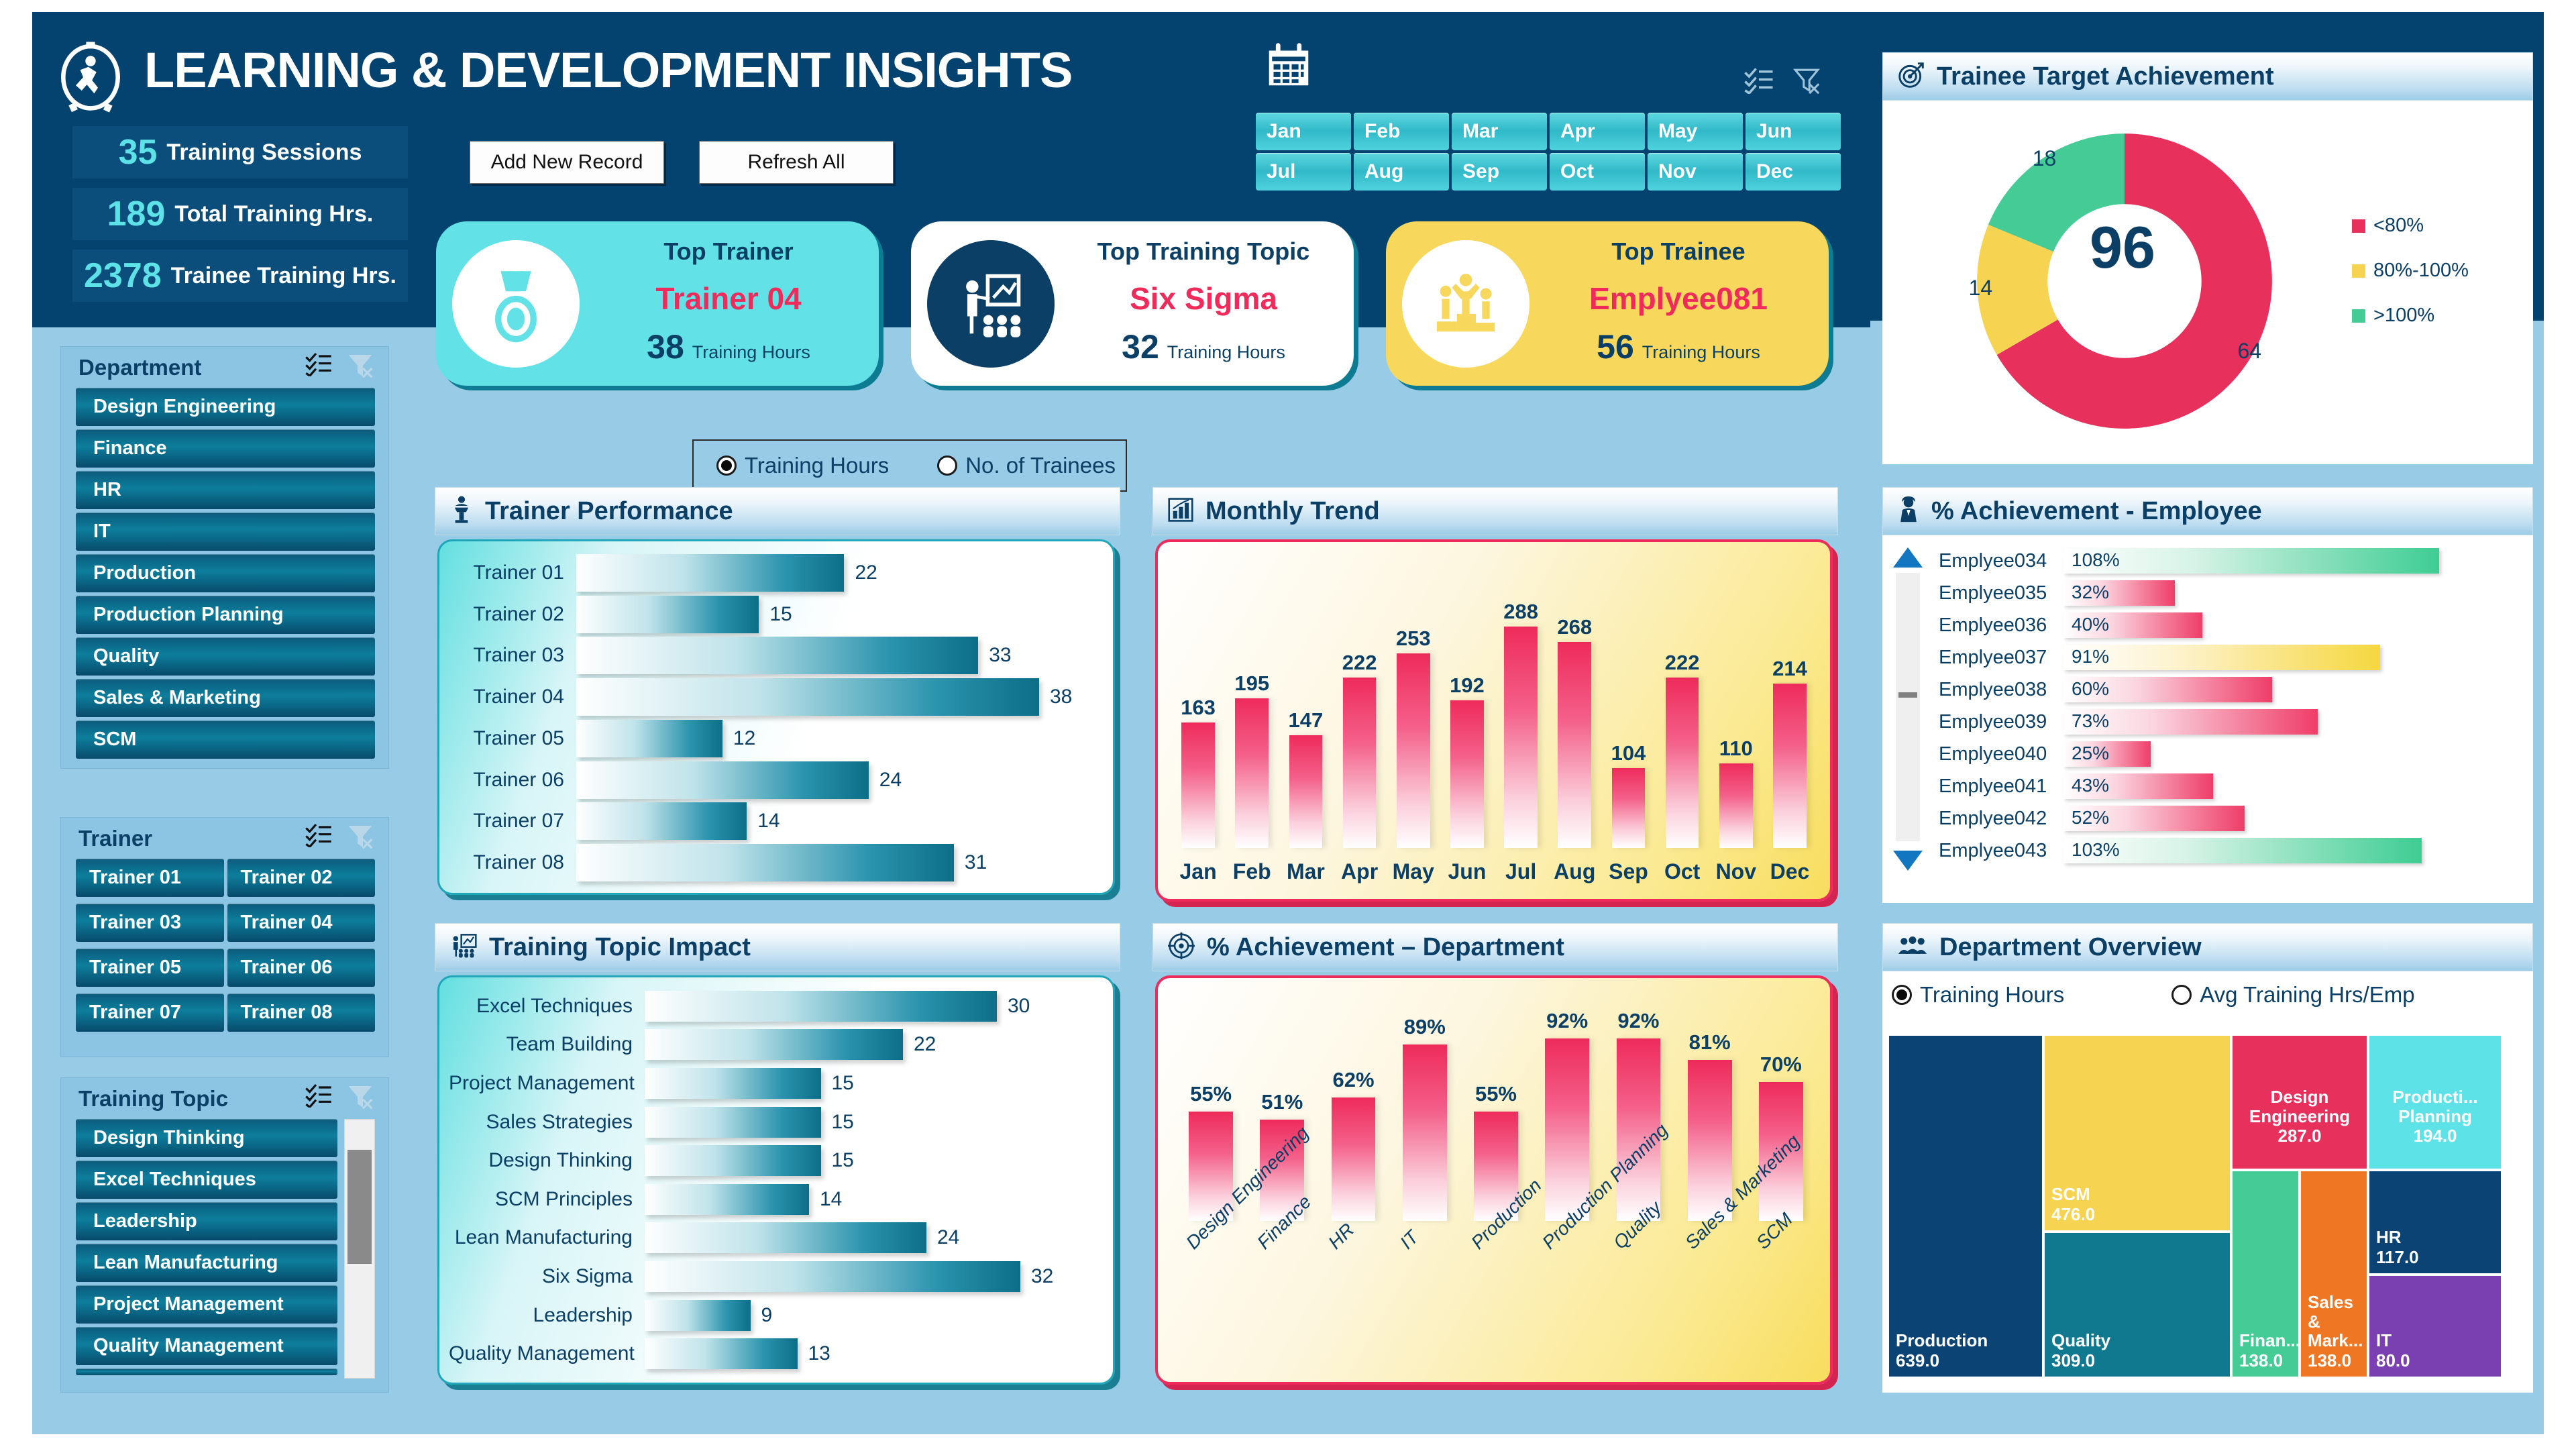 The width and height of the screenshot is (2576, 1449). What do you see at coordinates (225, 656) in the screenshot?
I see `slicer-item-quality: Quality` at bounding box center [225, 656].